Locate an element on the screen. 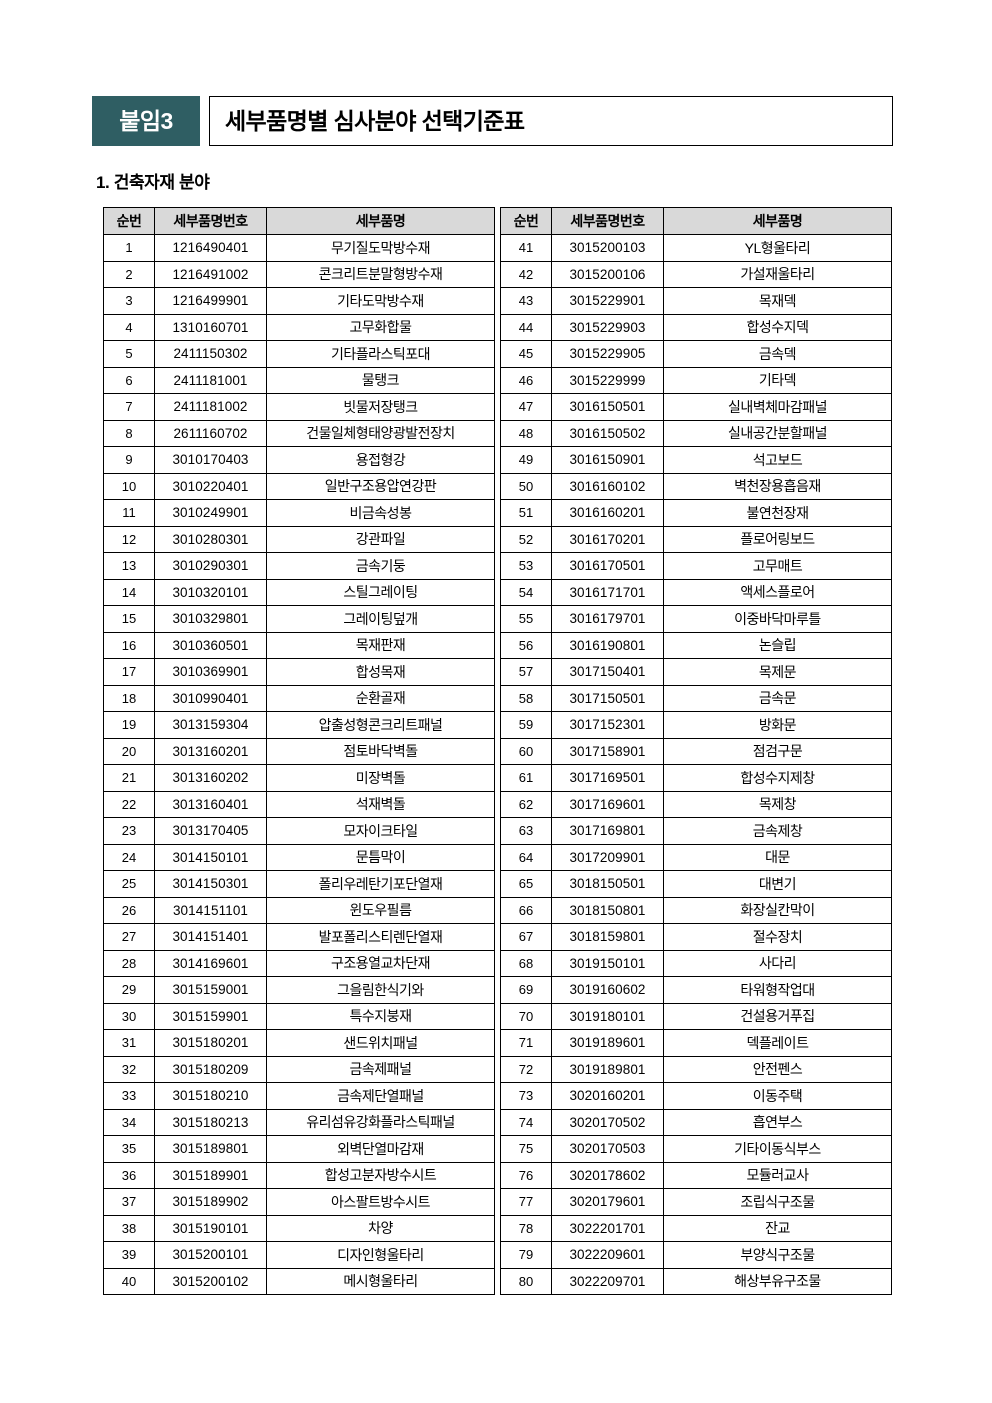 The width and height of the screenshot is (992, 1403). cell-seq: 29 is located at coordinates (129, 990).